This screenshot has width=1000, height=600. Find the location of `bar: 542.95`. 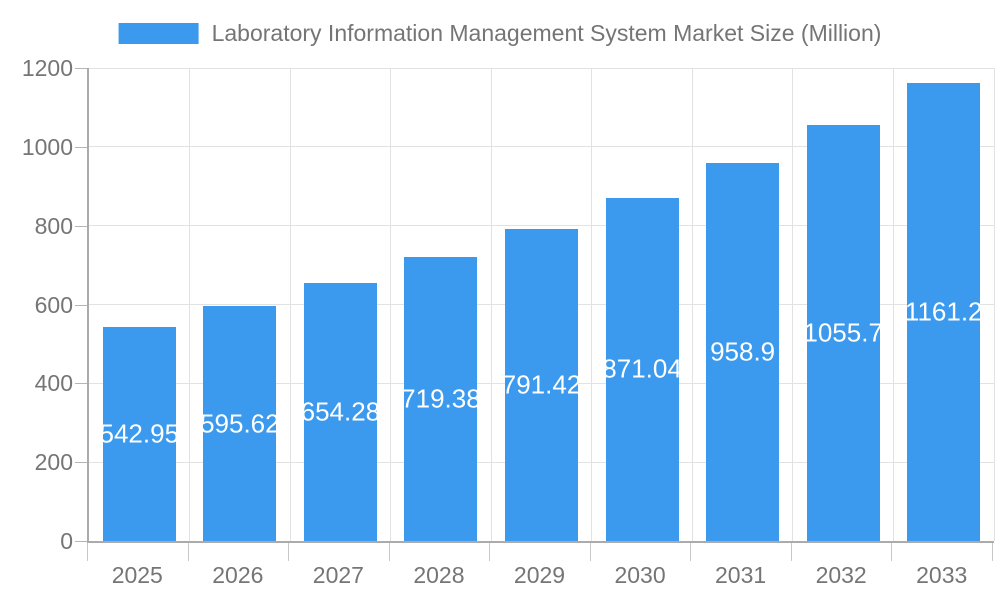

bar: 542.95 is located at coordinates (139, 434).